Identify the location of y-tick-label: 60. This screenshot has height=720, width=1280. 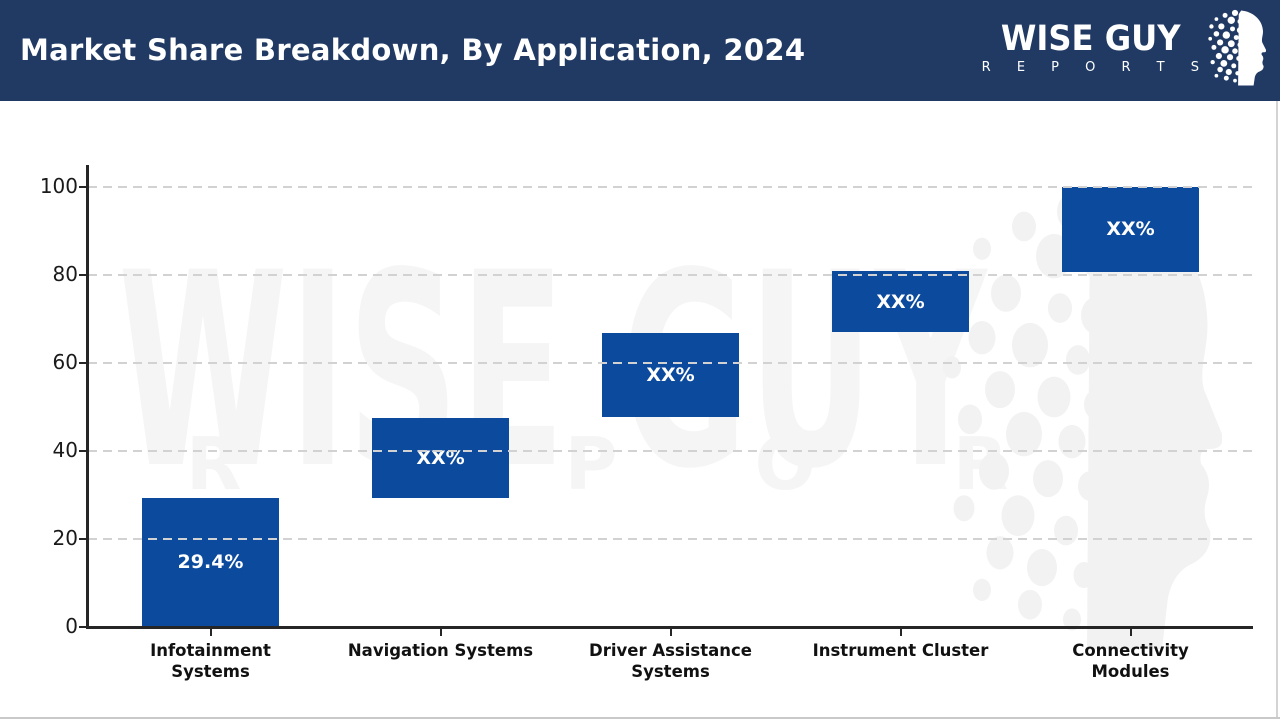
(65, 362).